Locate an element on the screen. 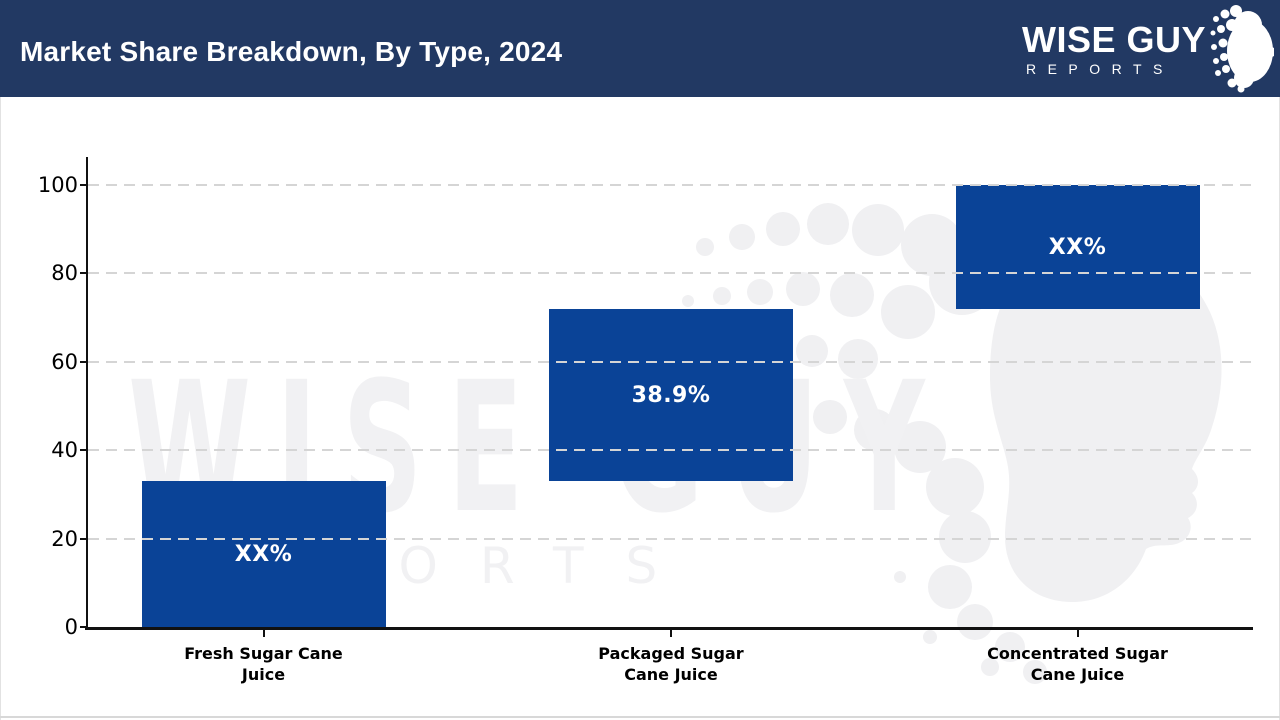 The image size is (1280, 720). category-label: Concentrated Sugar Cane Juice is located at coordinates (1077, 664).